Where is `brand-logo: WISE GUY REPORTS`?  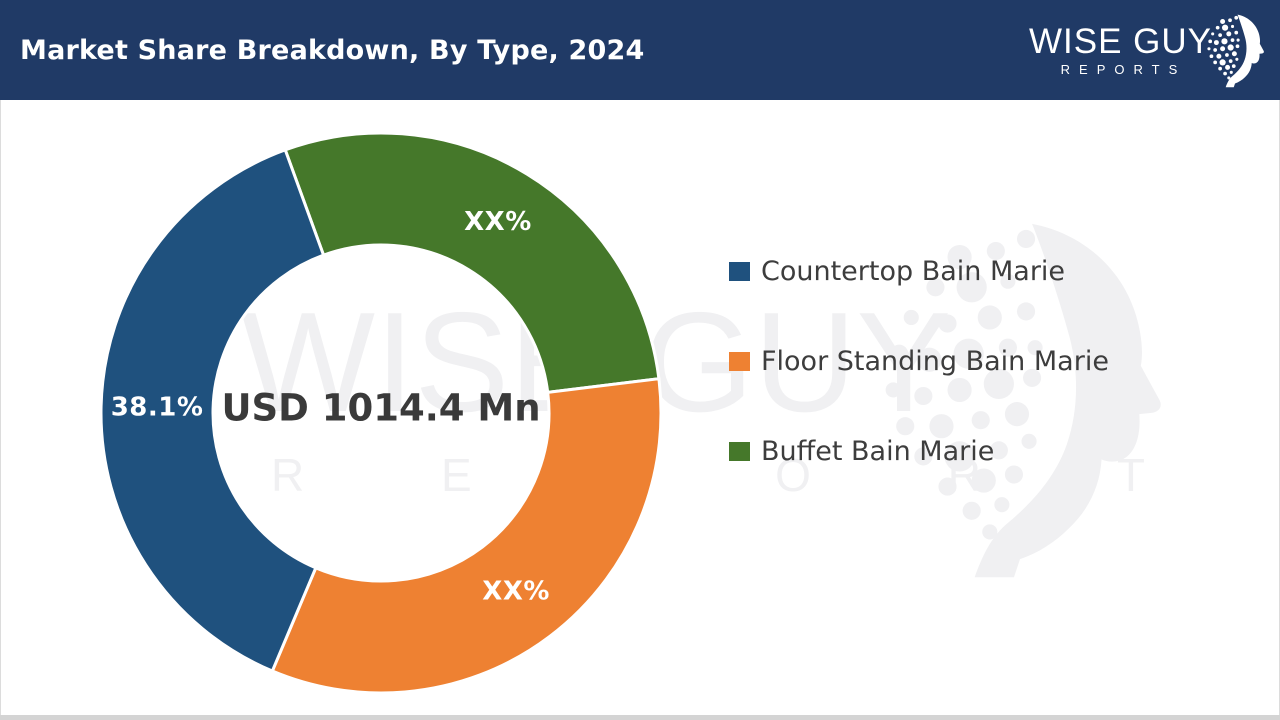
brand-logo: WISE GUY REPORTS is located at coordinates (1154, 50).